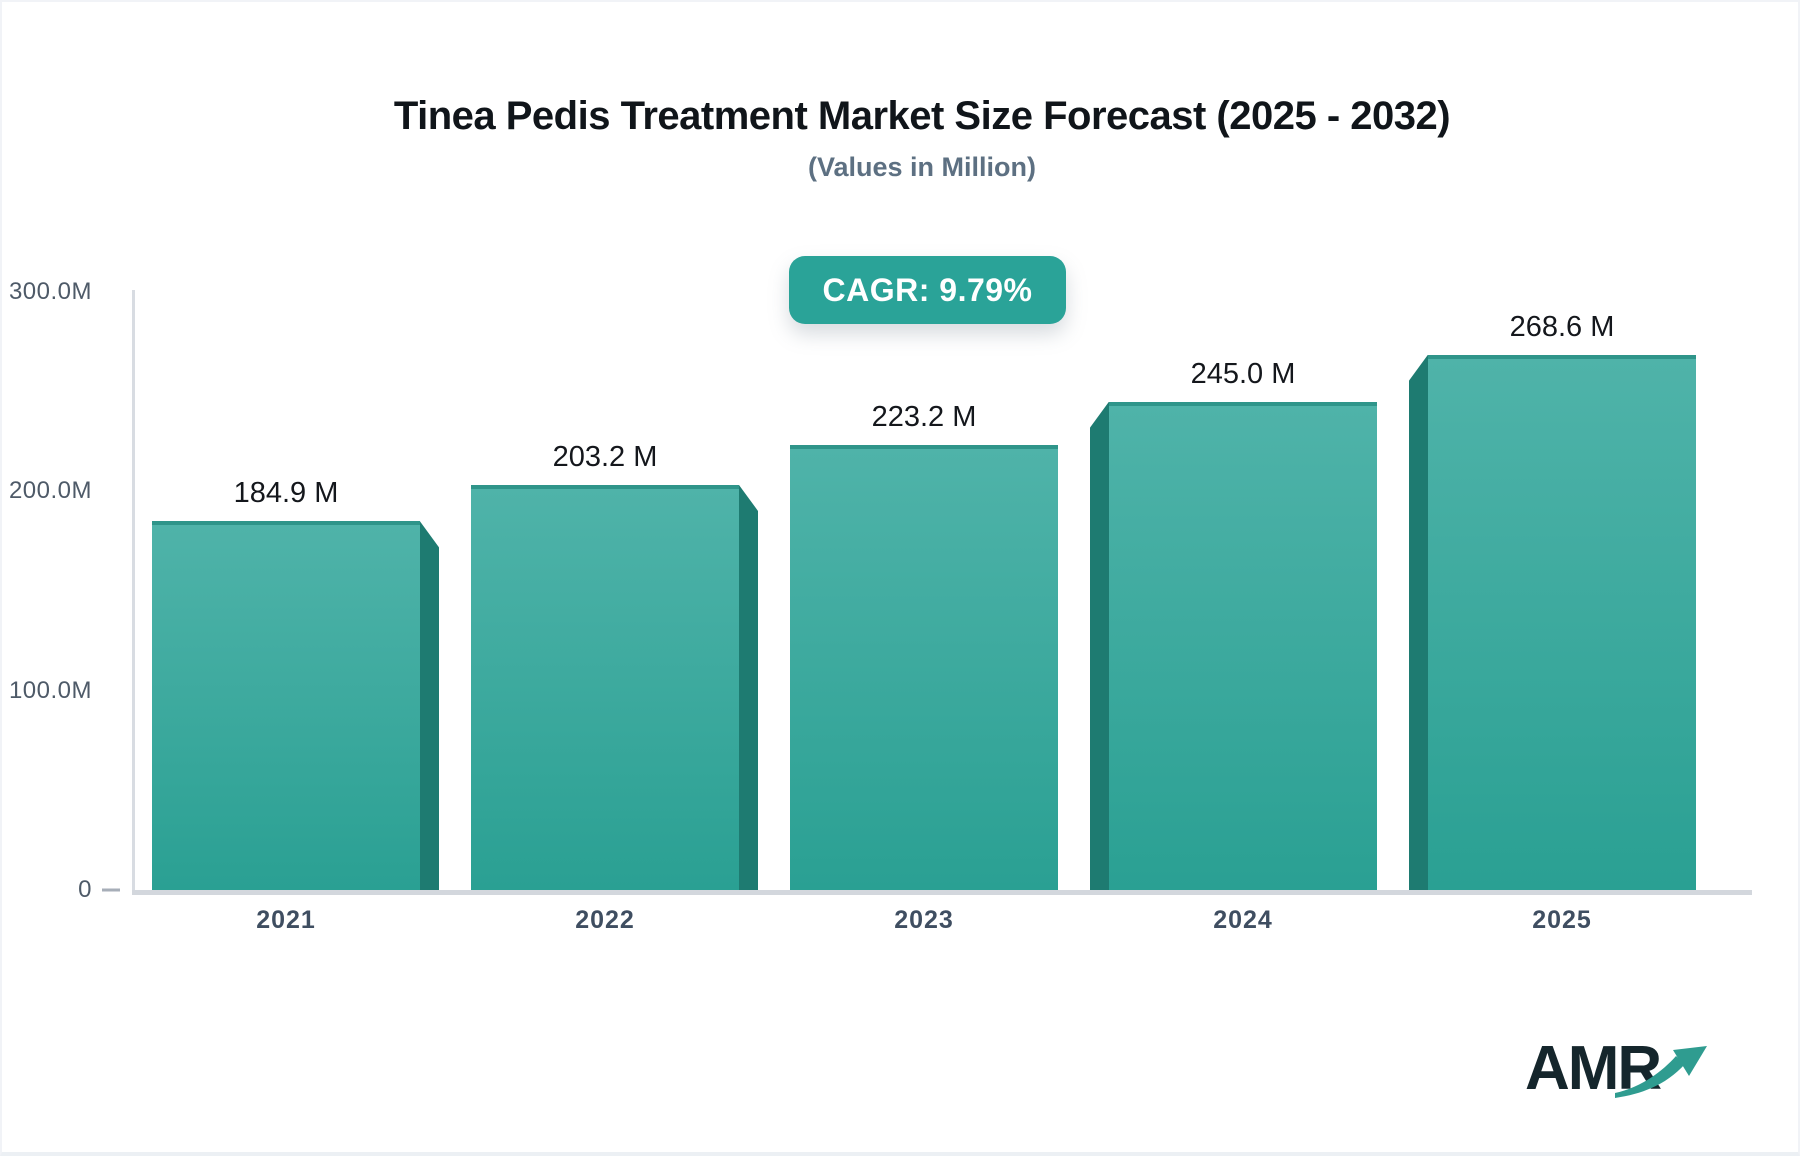 The image size is (1800, 1156). What do you see at coordinates (922, 167) in the screenshot?
I see `chart-subtitle: (Values in Million)` at bounding box center [922, 167].